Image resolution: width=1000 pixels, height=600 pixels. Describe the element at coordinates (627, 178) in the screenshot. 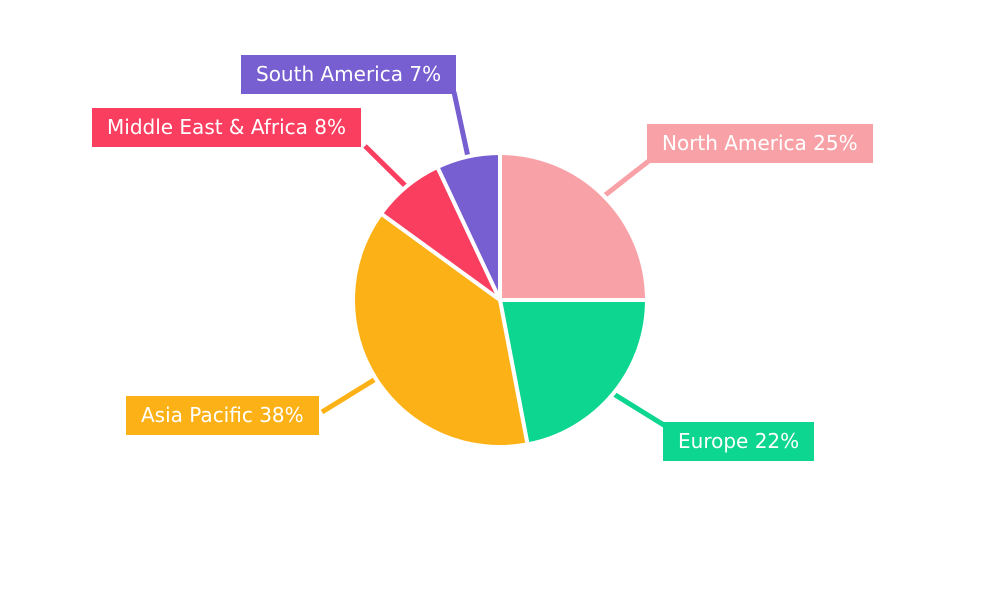

I see `leader-line-north-america` at that location.